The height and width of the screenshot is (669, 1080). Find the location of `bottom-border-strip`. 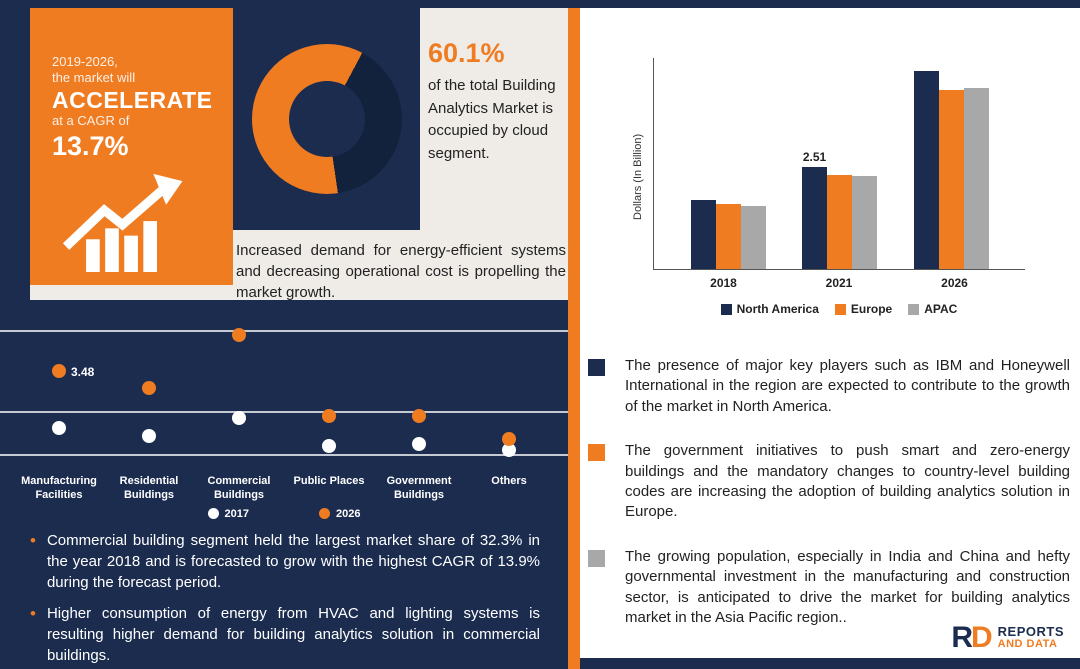

bottom-border-strip is located at coordinates (830, 663).